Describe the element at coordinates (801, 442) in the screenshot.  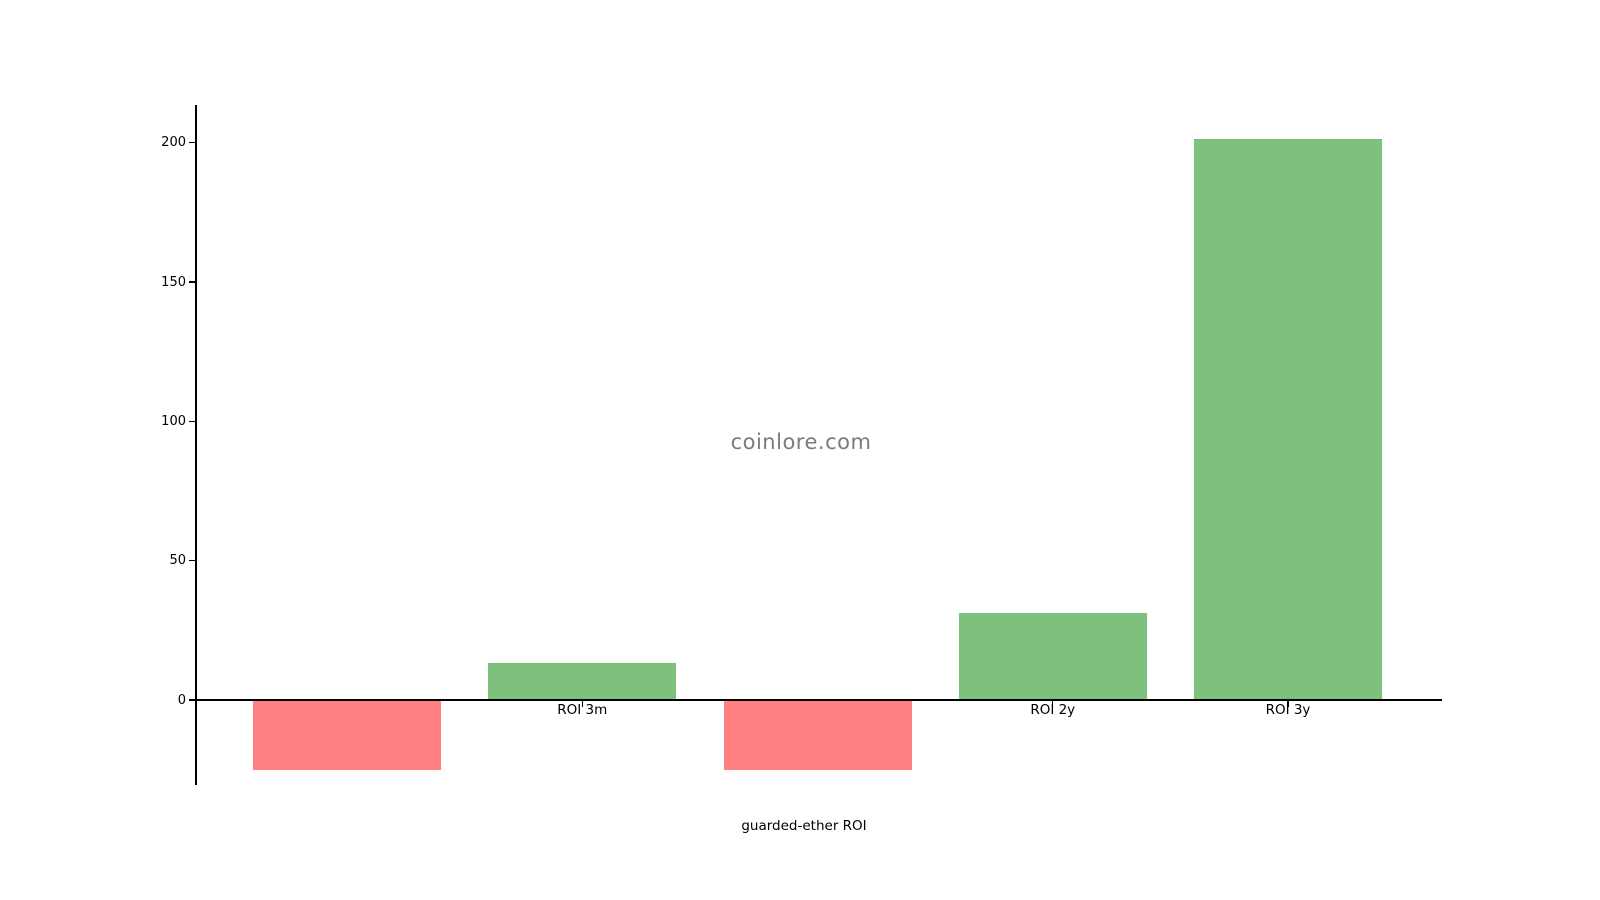
I see `watermark: coinlore.com` at that location.